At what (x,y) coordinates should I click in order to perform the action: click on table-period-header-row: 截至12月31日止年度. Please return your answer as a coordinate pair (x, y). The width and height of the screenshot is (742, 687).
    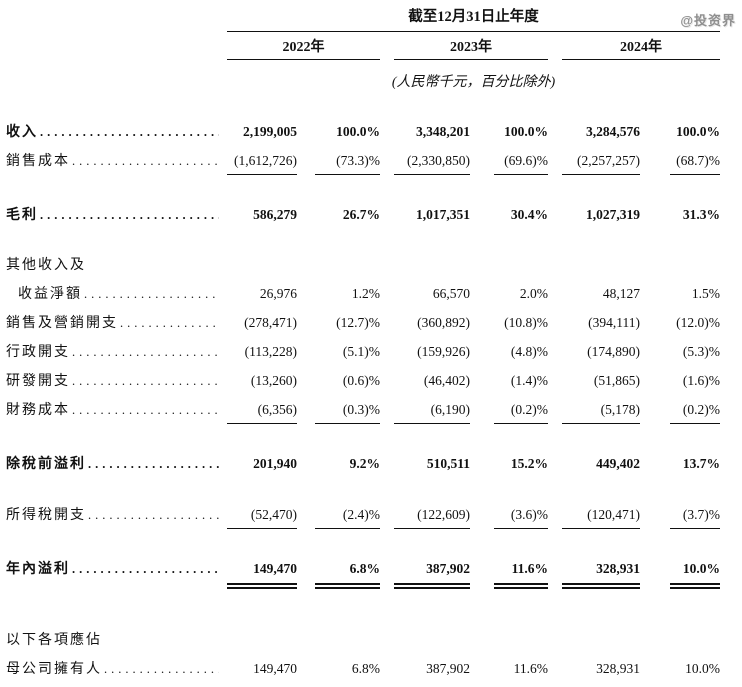
    Looking at the image, I should click on (374, 20).